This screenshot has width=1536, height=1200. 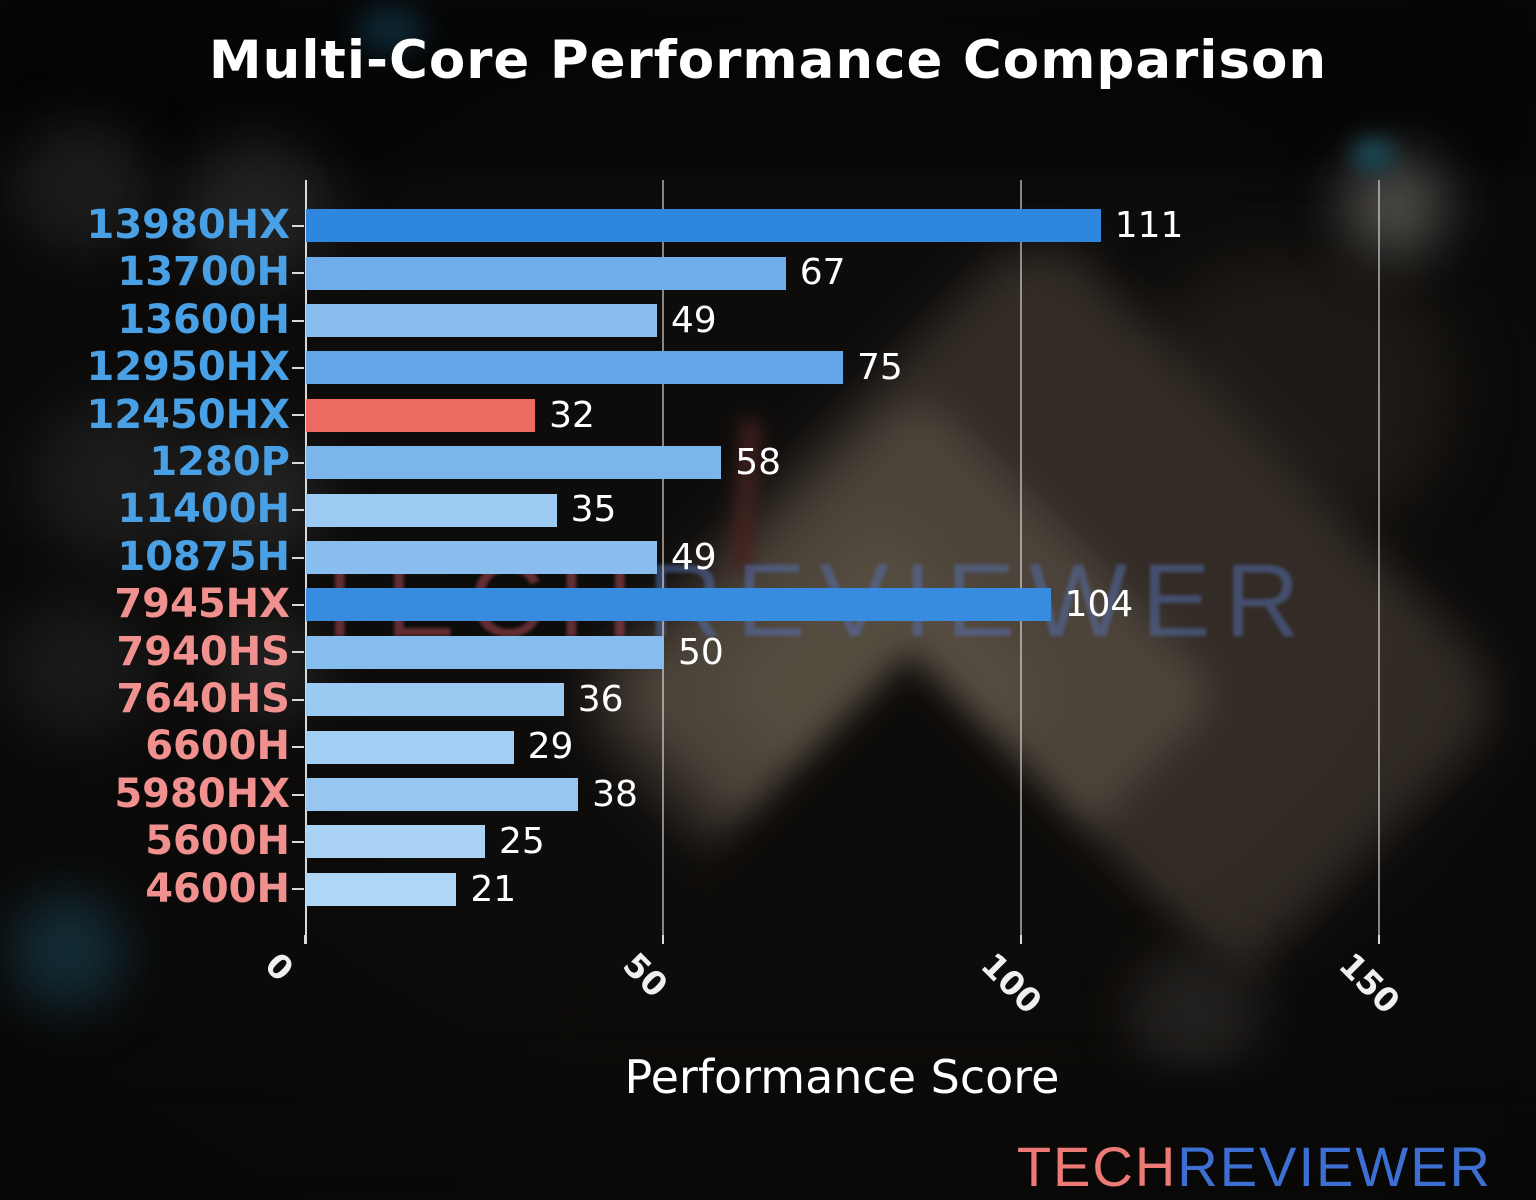 What do you see at coordinates (1097, 1166) in the screenshot?
I see `logo-tech: TECH` at bounding box center [1097, 1166].